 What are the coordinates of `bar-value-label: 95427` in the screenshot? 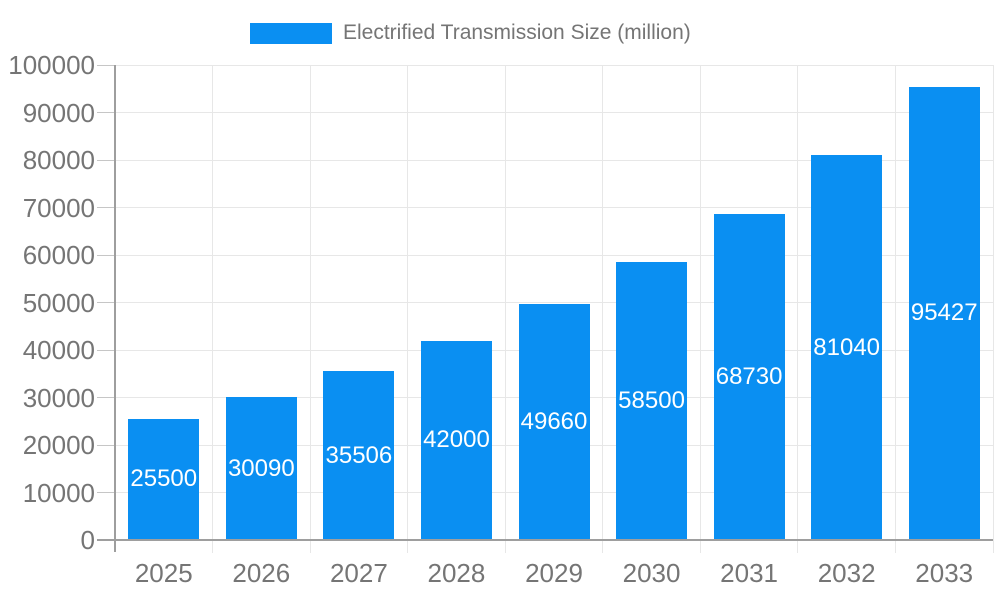 It's located at (944, 313).